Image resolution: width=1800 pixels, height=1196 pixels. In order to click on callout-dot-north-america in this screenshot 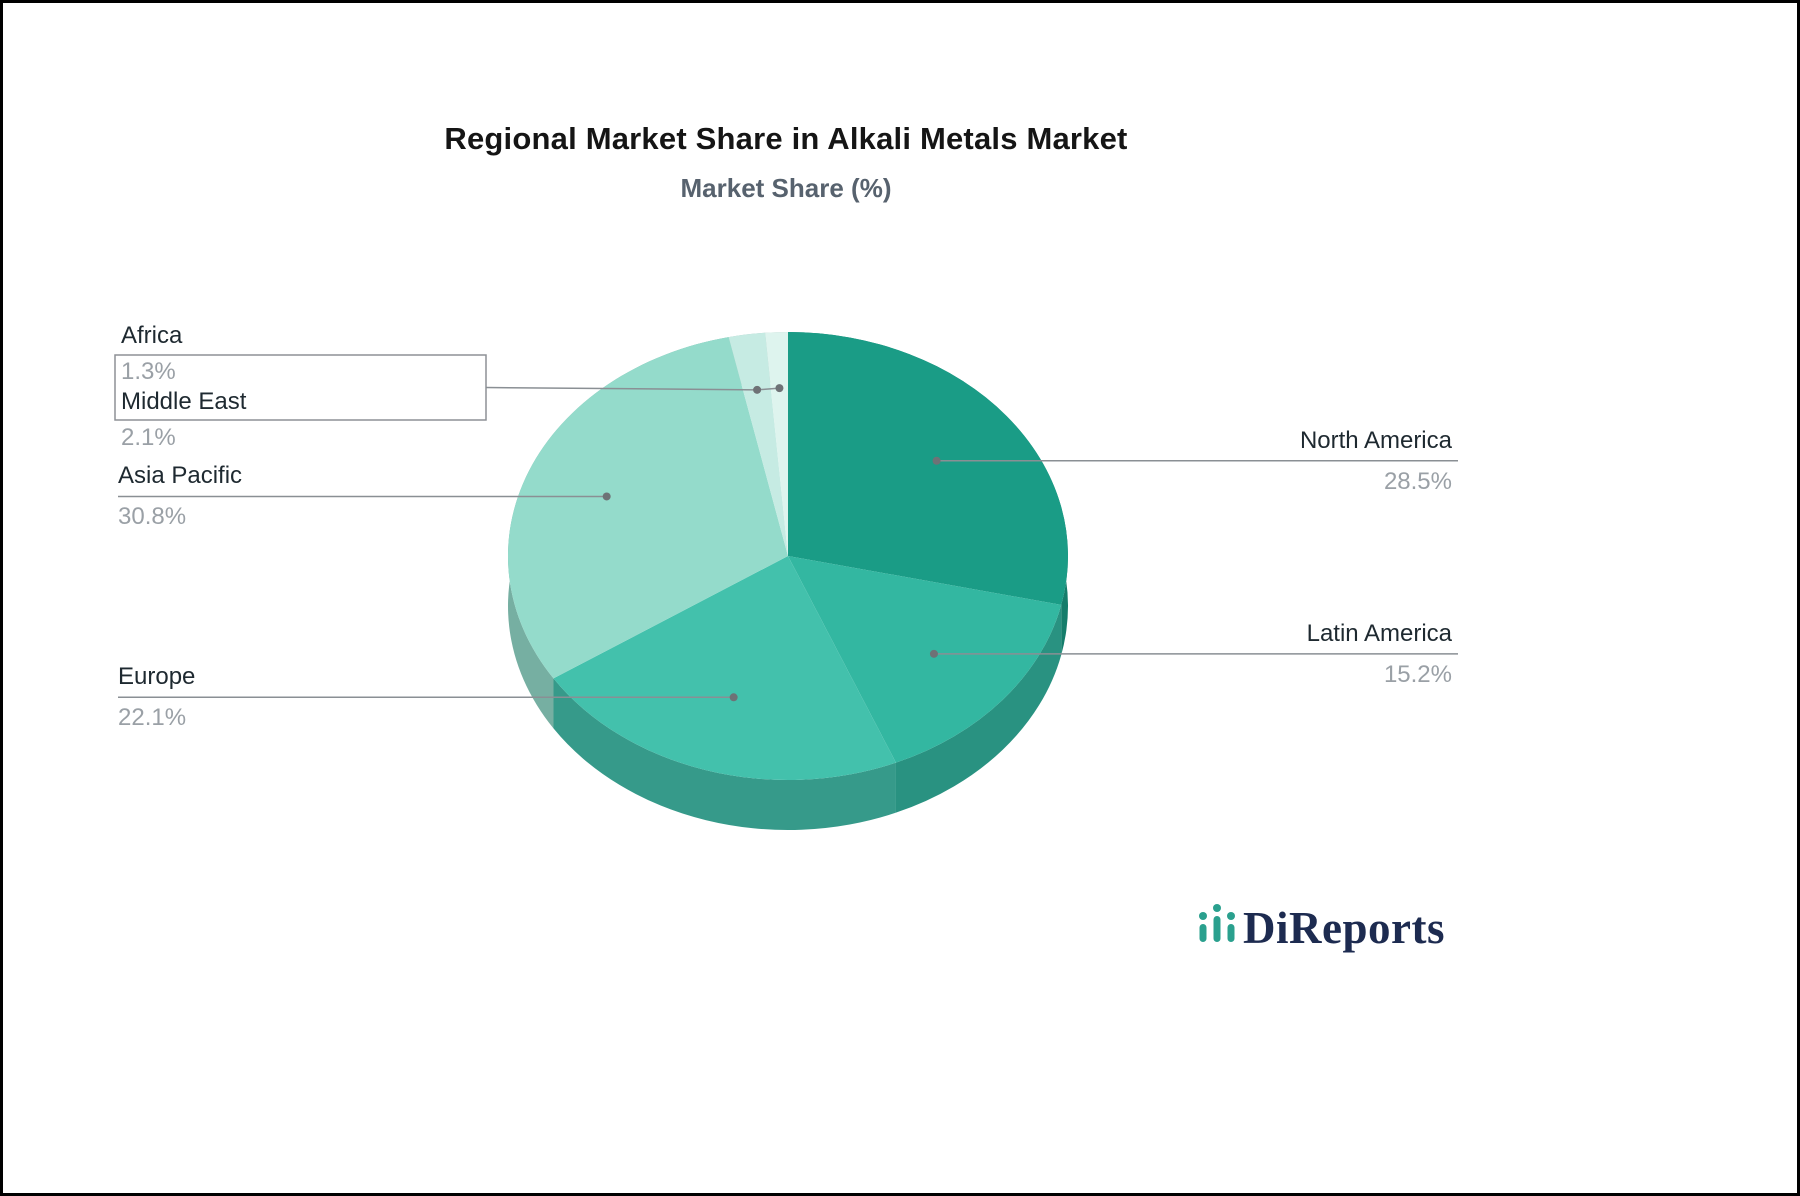, I will do `click(936, 460)`.